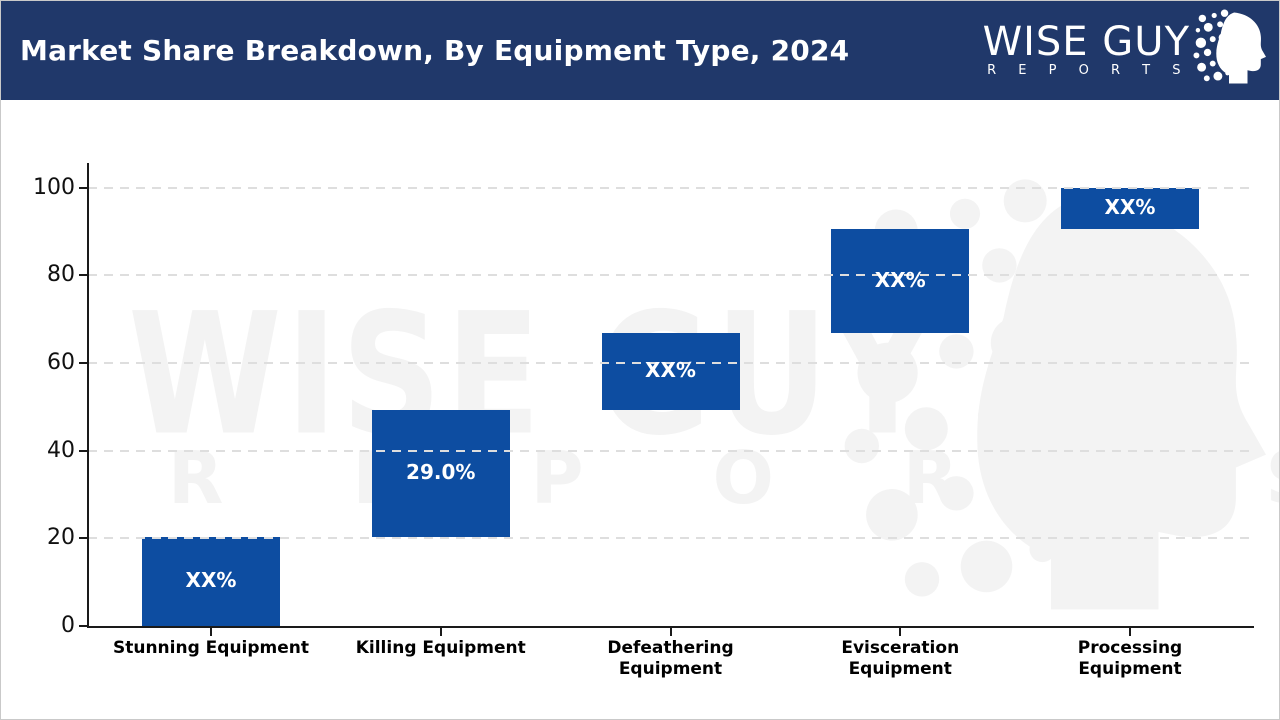 The image size is (1280, 720). Describe the element at coordinates (1088, 70) in the screenshot. I see `logo-line2: R E P O R T S` at that location.